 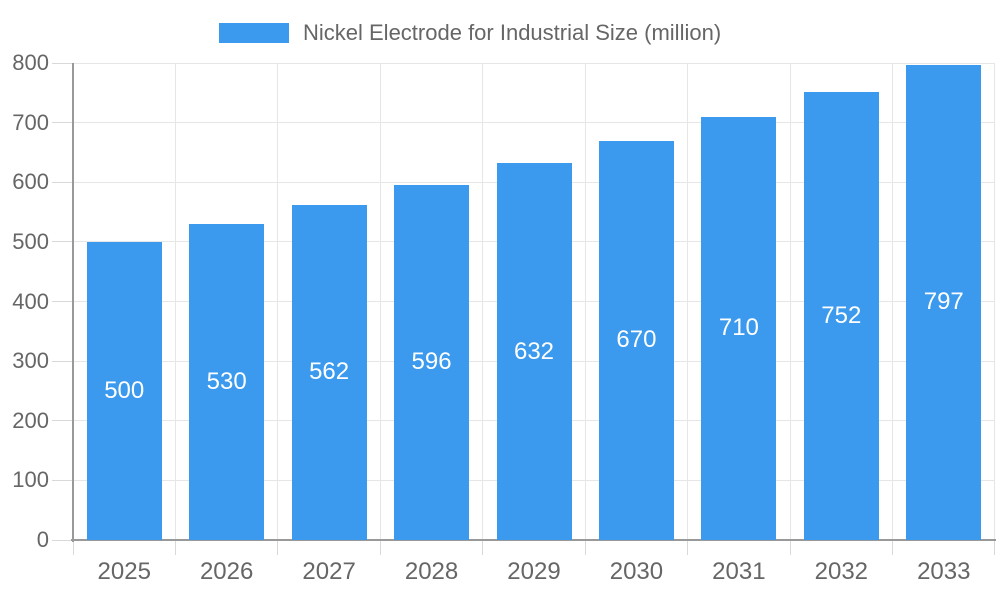 What do you see at coordinates (533, 540) in the screenshot?
I see `x-axis-line` at bounding box center [533, 540].